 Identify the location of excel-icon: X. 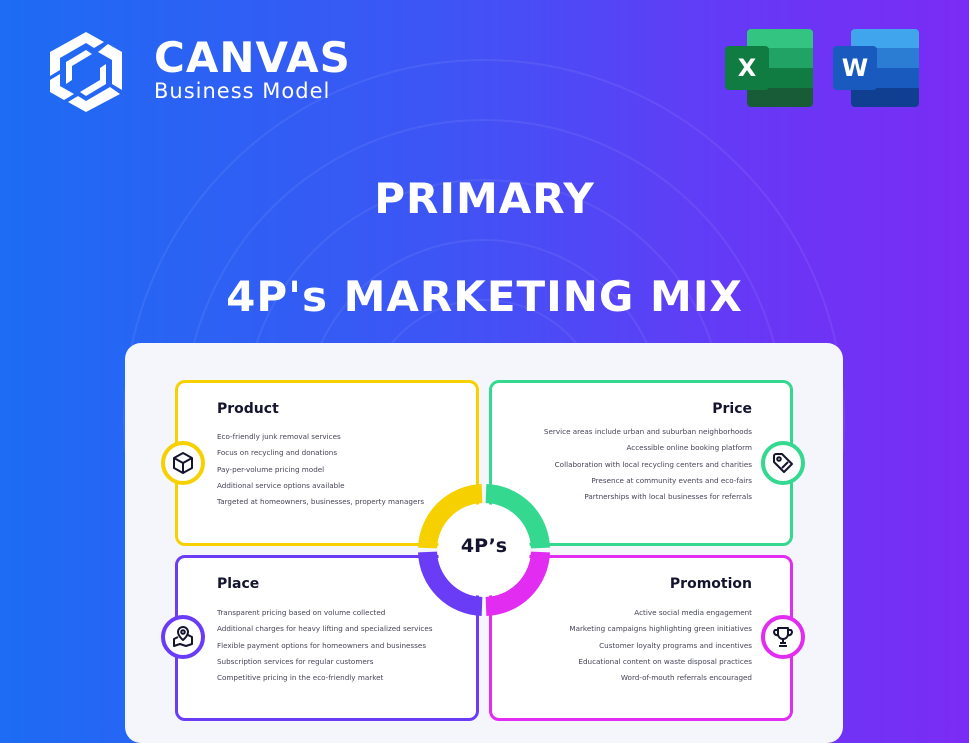
(769, 68).